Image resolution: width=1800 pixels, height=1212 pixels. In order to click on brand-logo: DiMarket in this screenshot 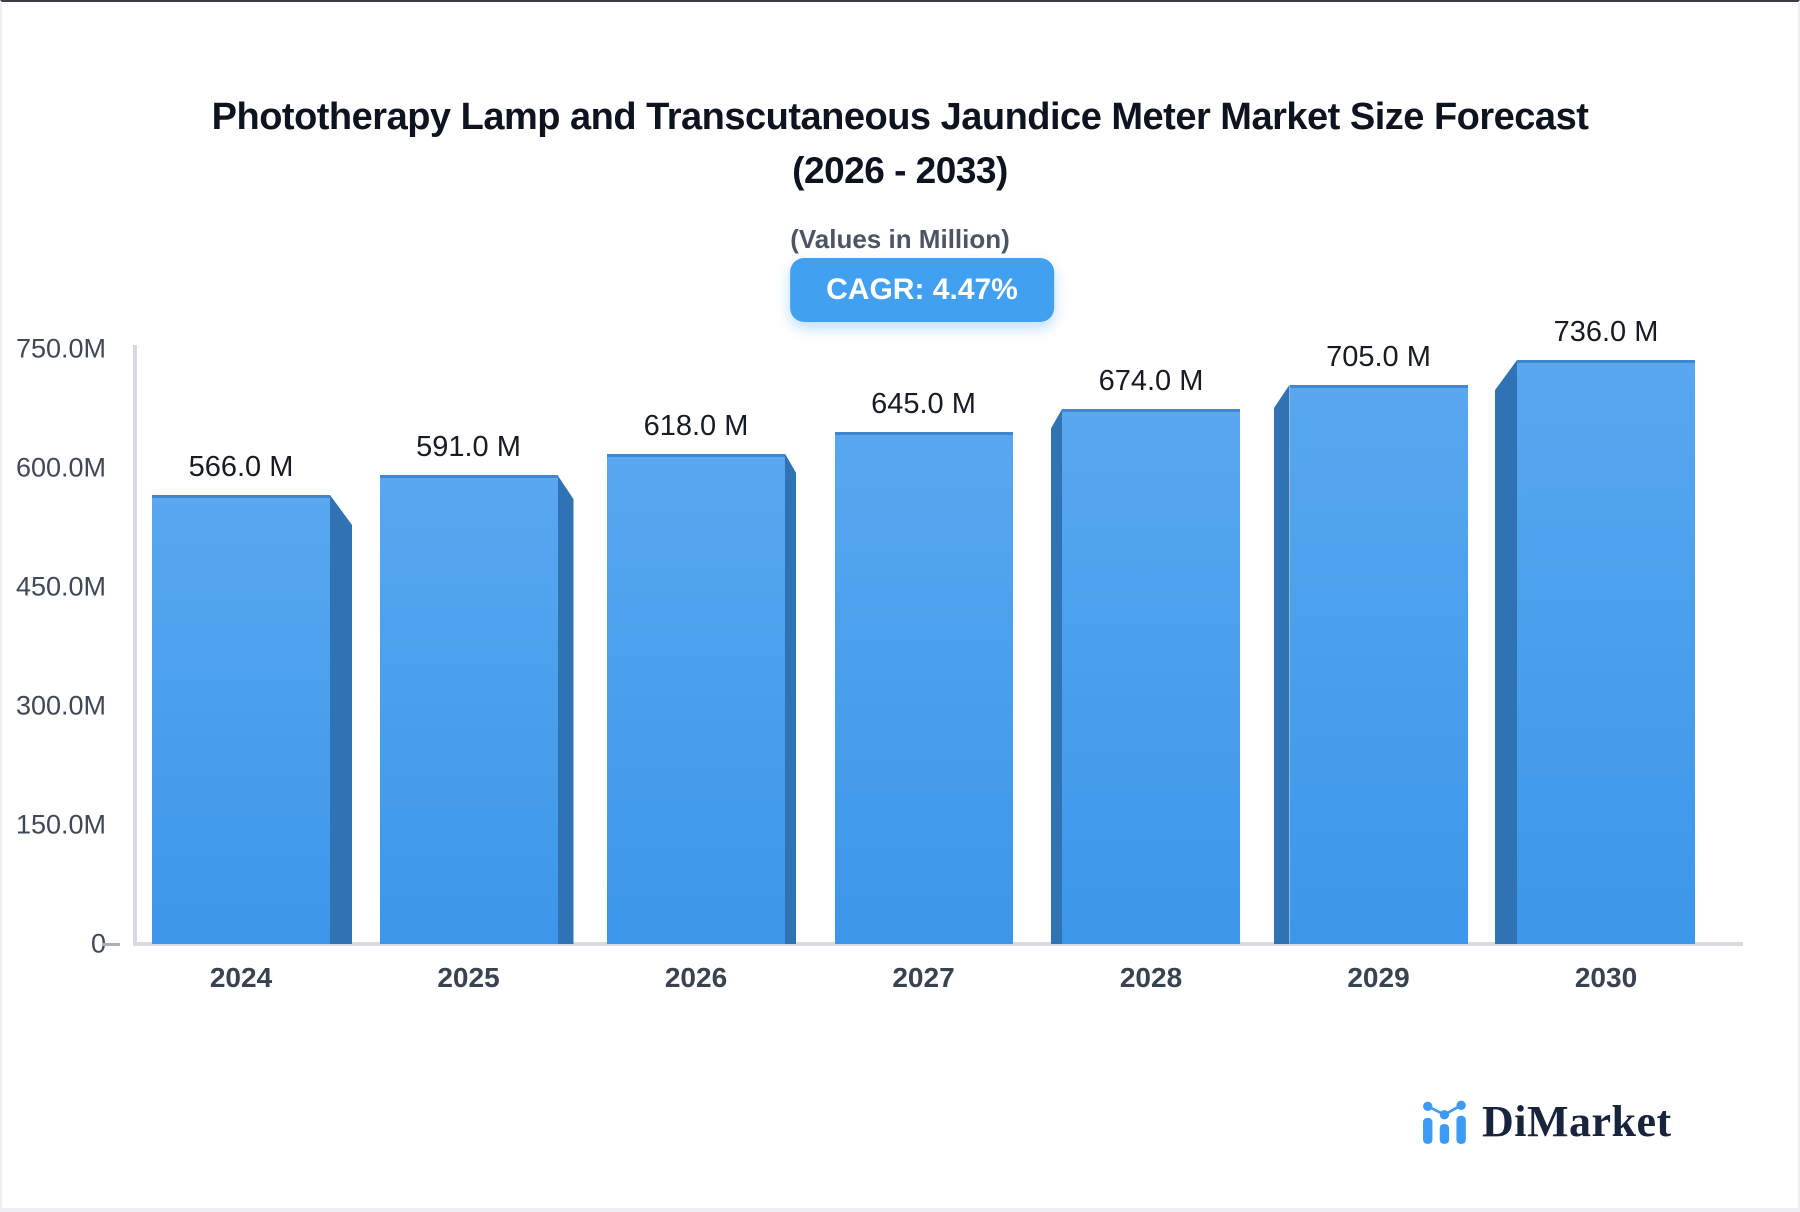, I will do `click(1547, 1121)`.